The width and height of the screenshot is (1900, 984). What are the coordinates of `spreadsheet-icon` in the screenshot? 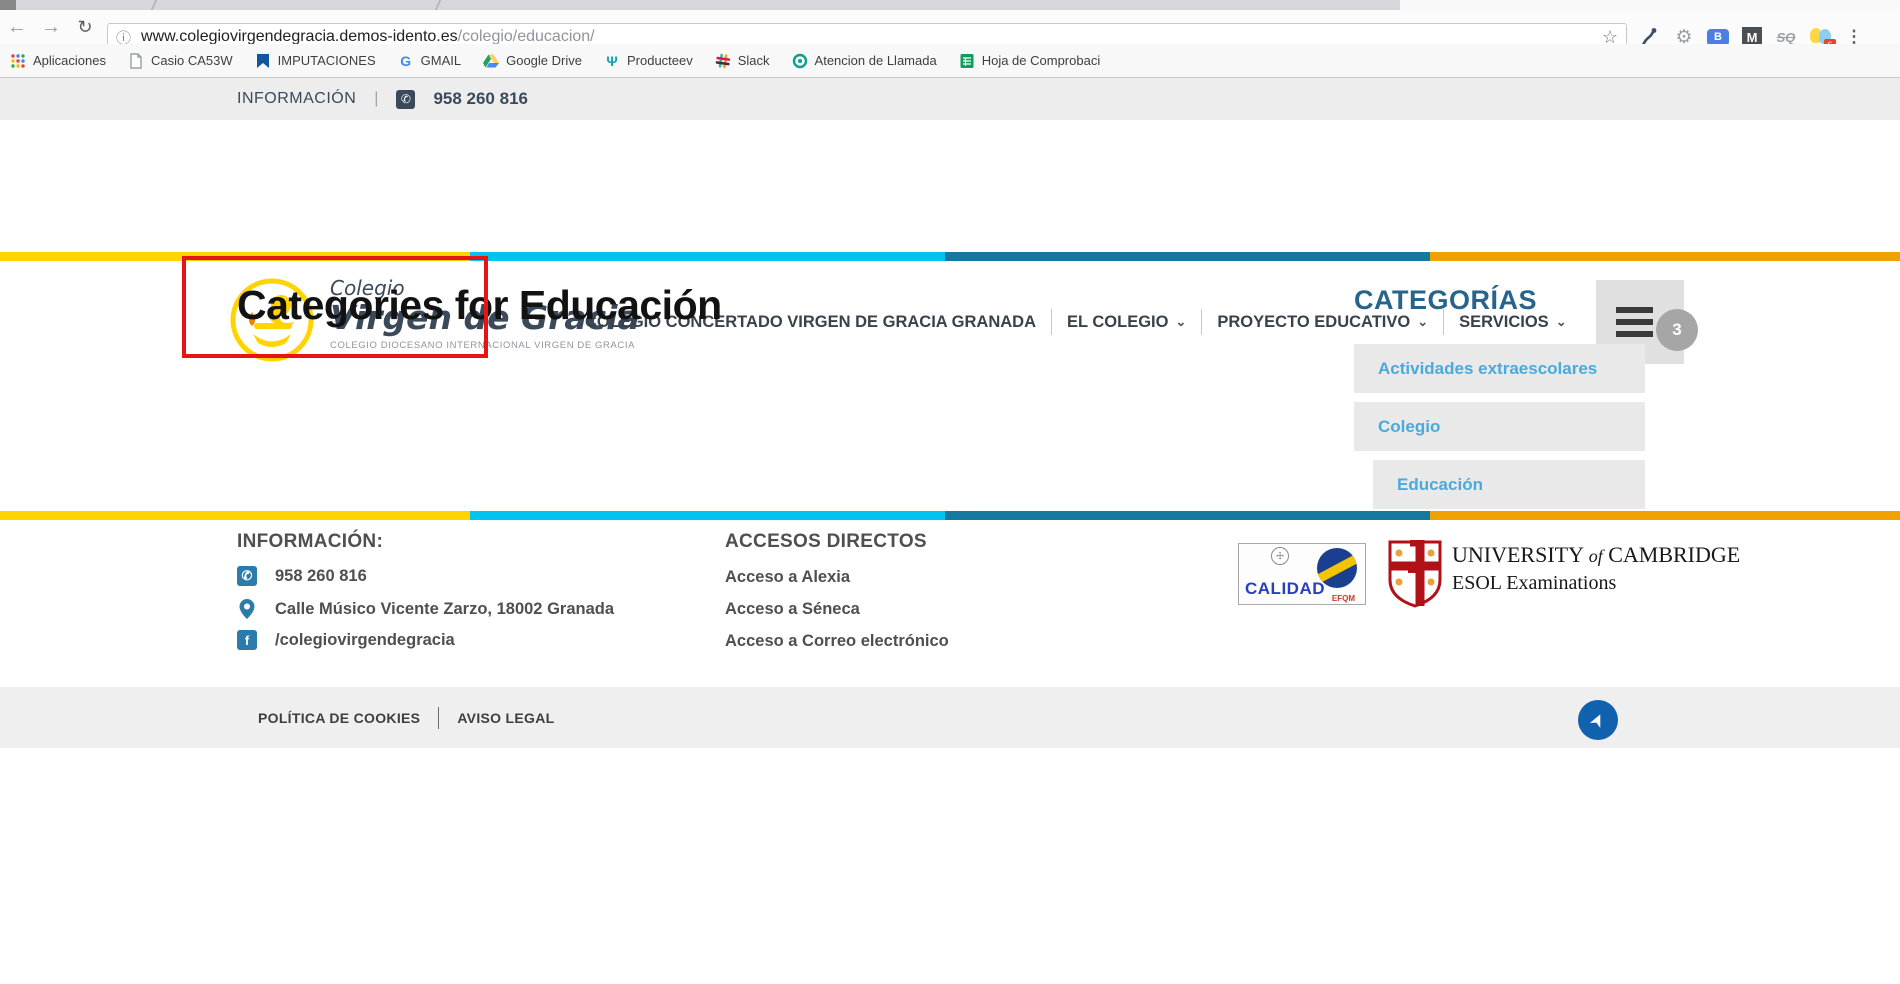 It's located at (967, 60).